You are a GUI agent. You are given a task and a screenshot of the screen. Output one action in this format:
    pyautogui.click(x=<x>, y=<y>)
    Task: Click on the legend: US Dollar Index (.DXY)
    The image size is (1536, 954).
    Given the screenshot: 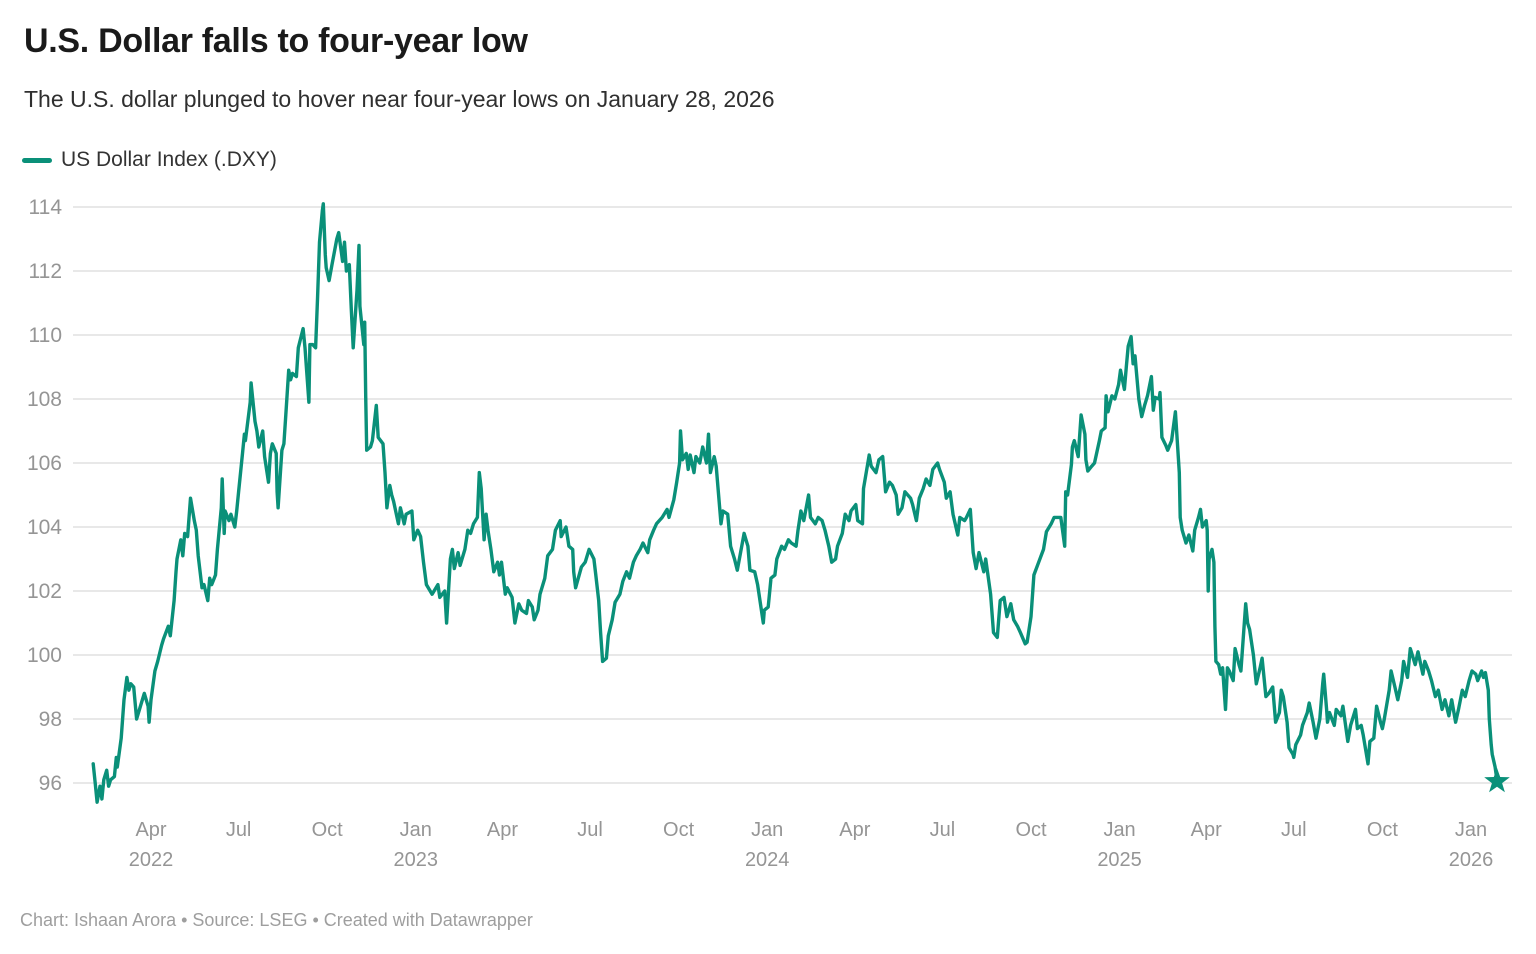 What is the action you would take?
    pyautogui.click(x=149, y=160)
    